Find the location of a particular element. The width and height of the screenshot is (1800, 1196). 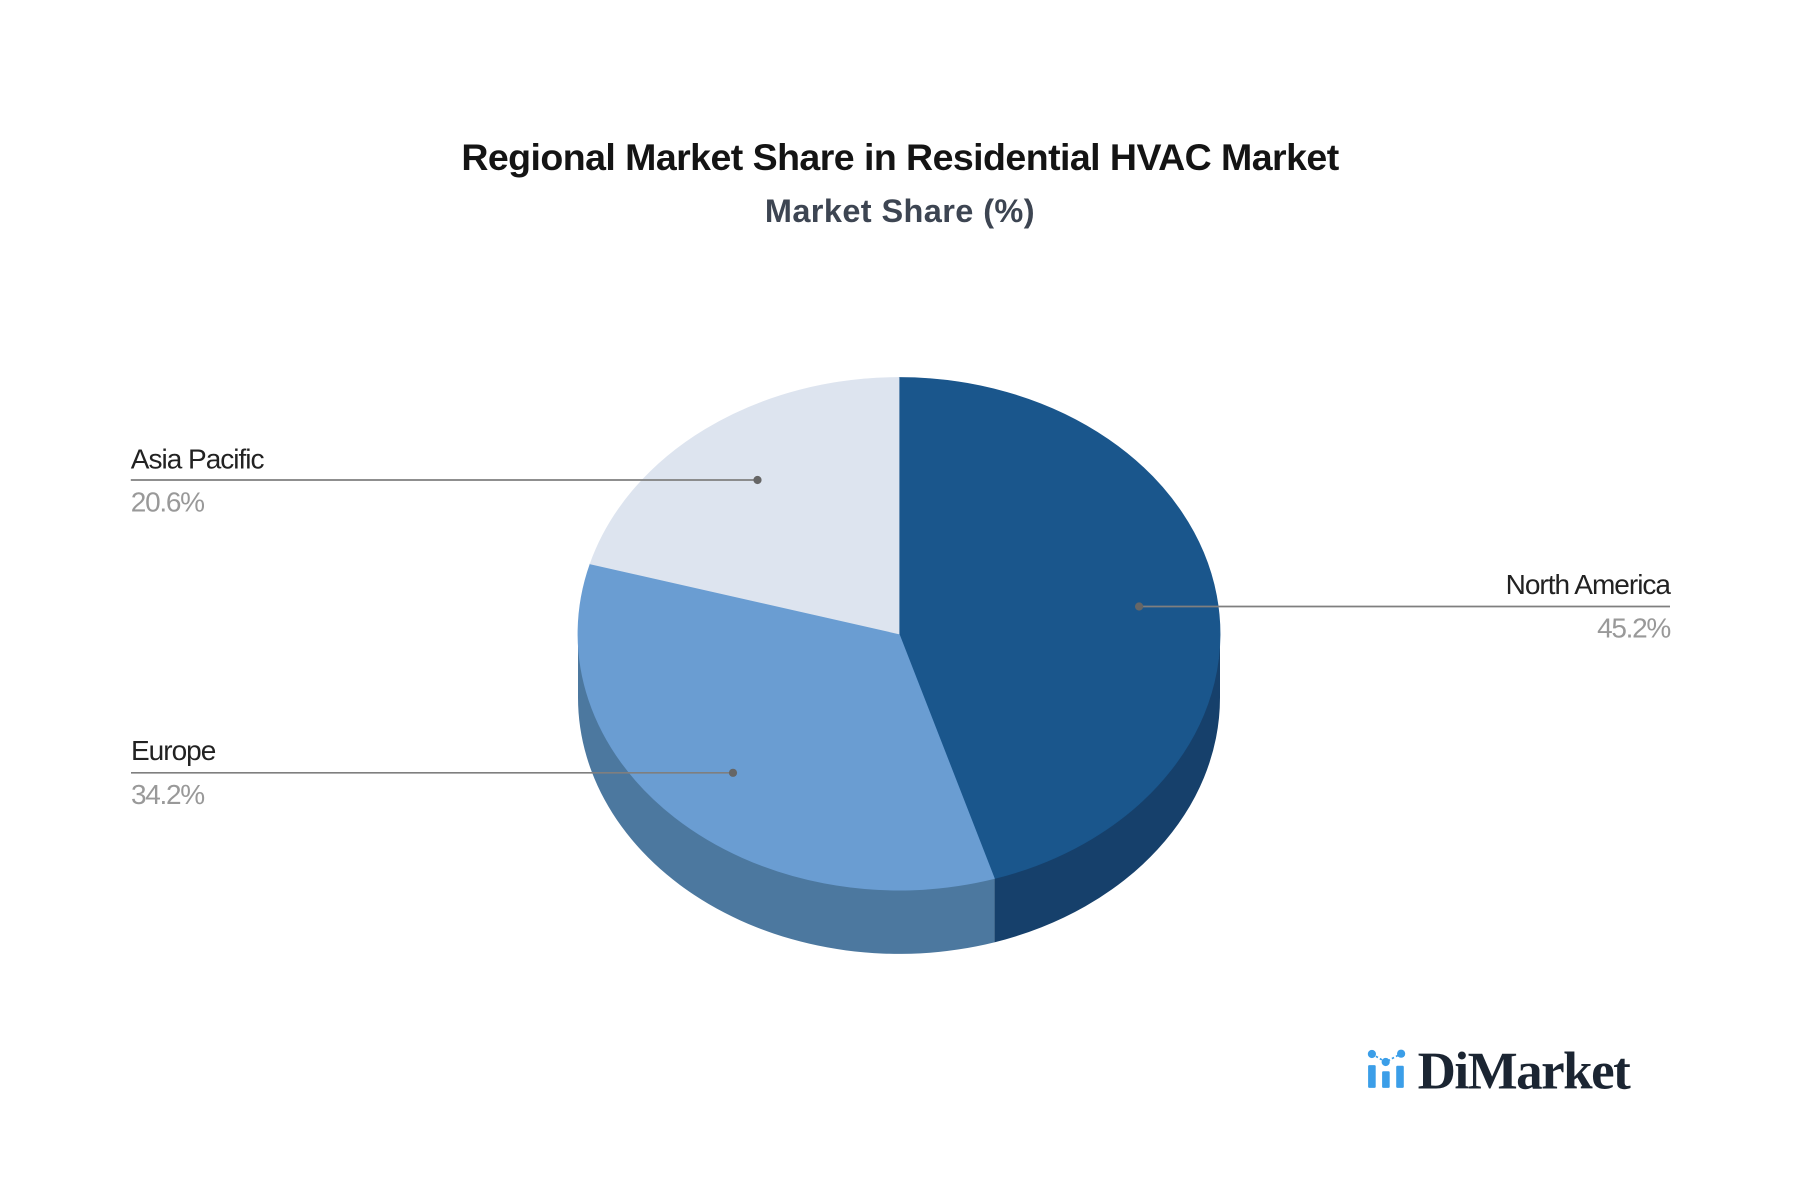

svg-text: Asia Pacific is located at coordinates (198, 458).